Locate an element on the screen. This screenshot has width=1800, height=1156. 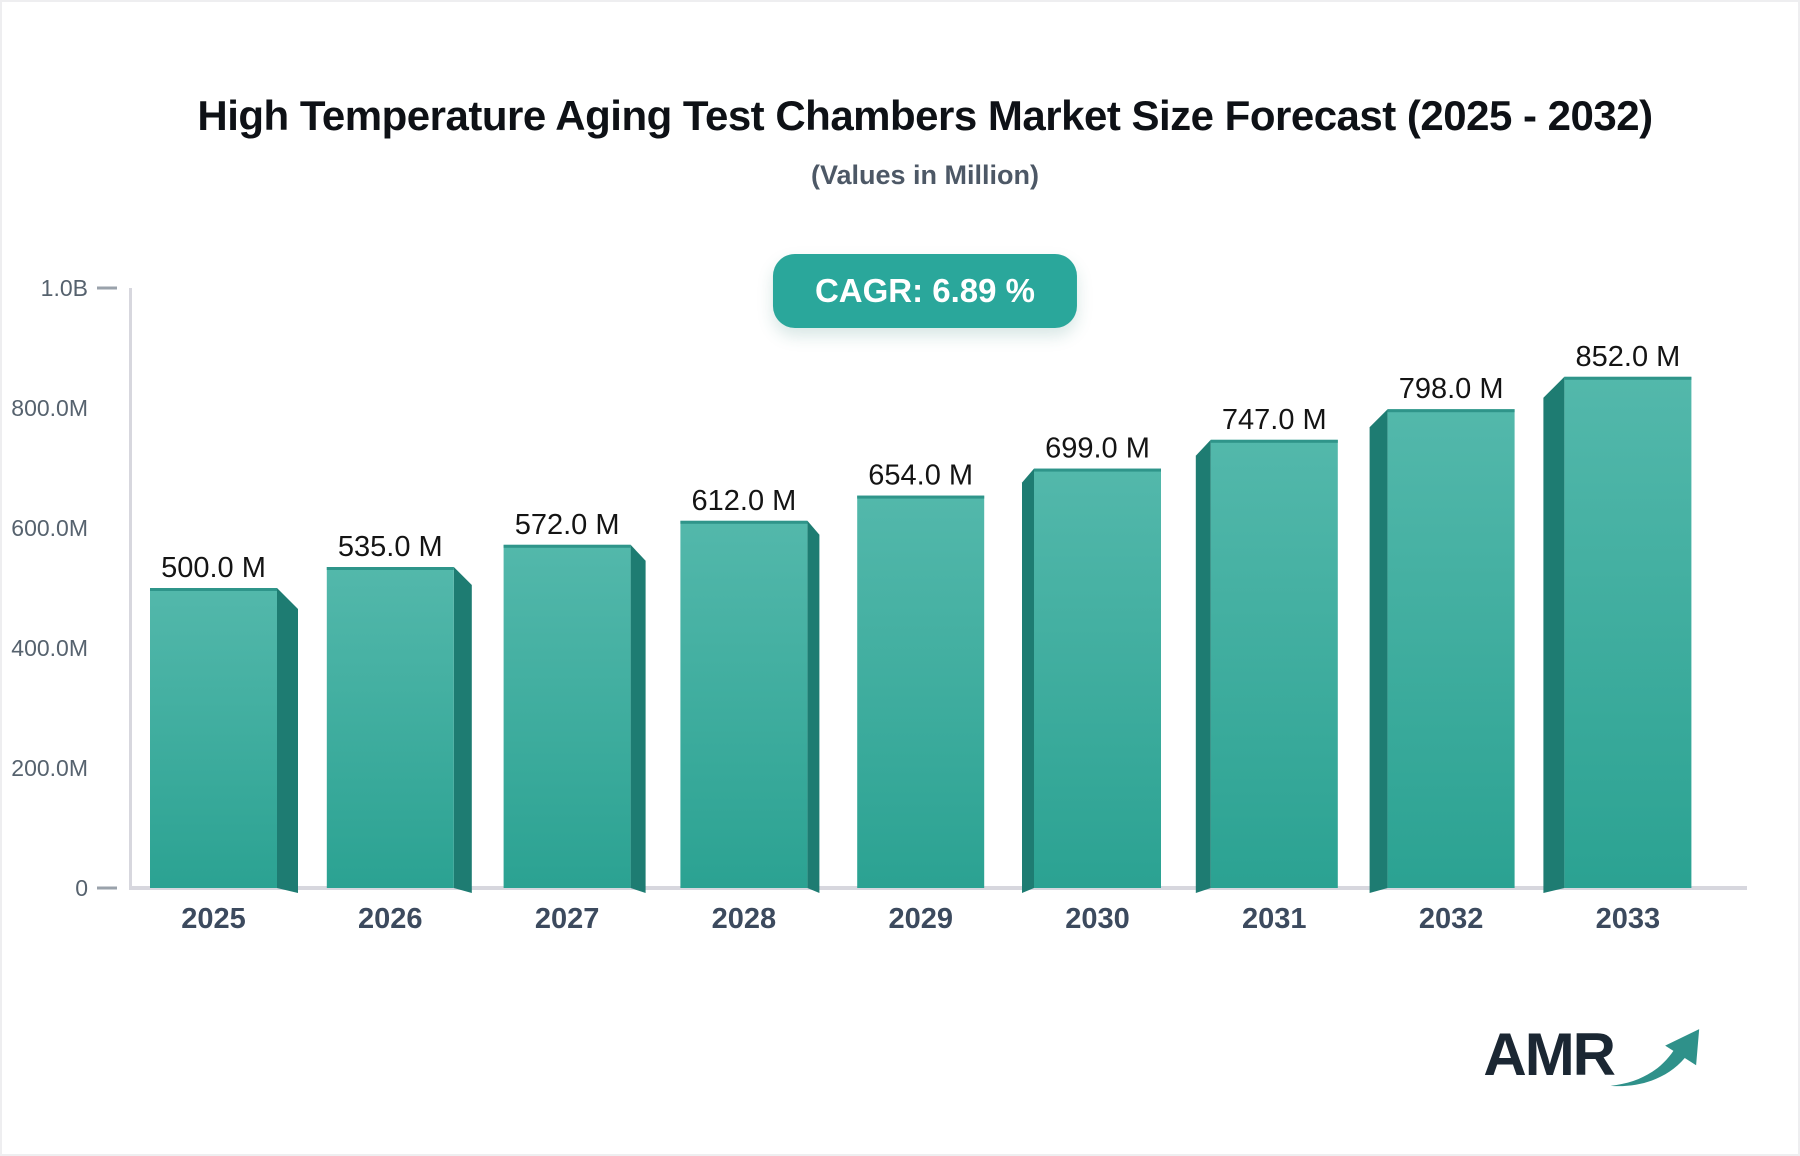
x-axis-label: 2031 is located at coordinates (1274, 919).